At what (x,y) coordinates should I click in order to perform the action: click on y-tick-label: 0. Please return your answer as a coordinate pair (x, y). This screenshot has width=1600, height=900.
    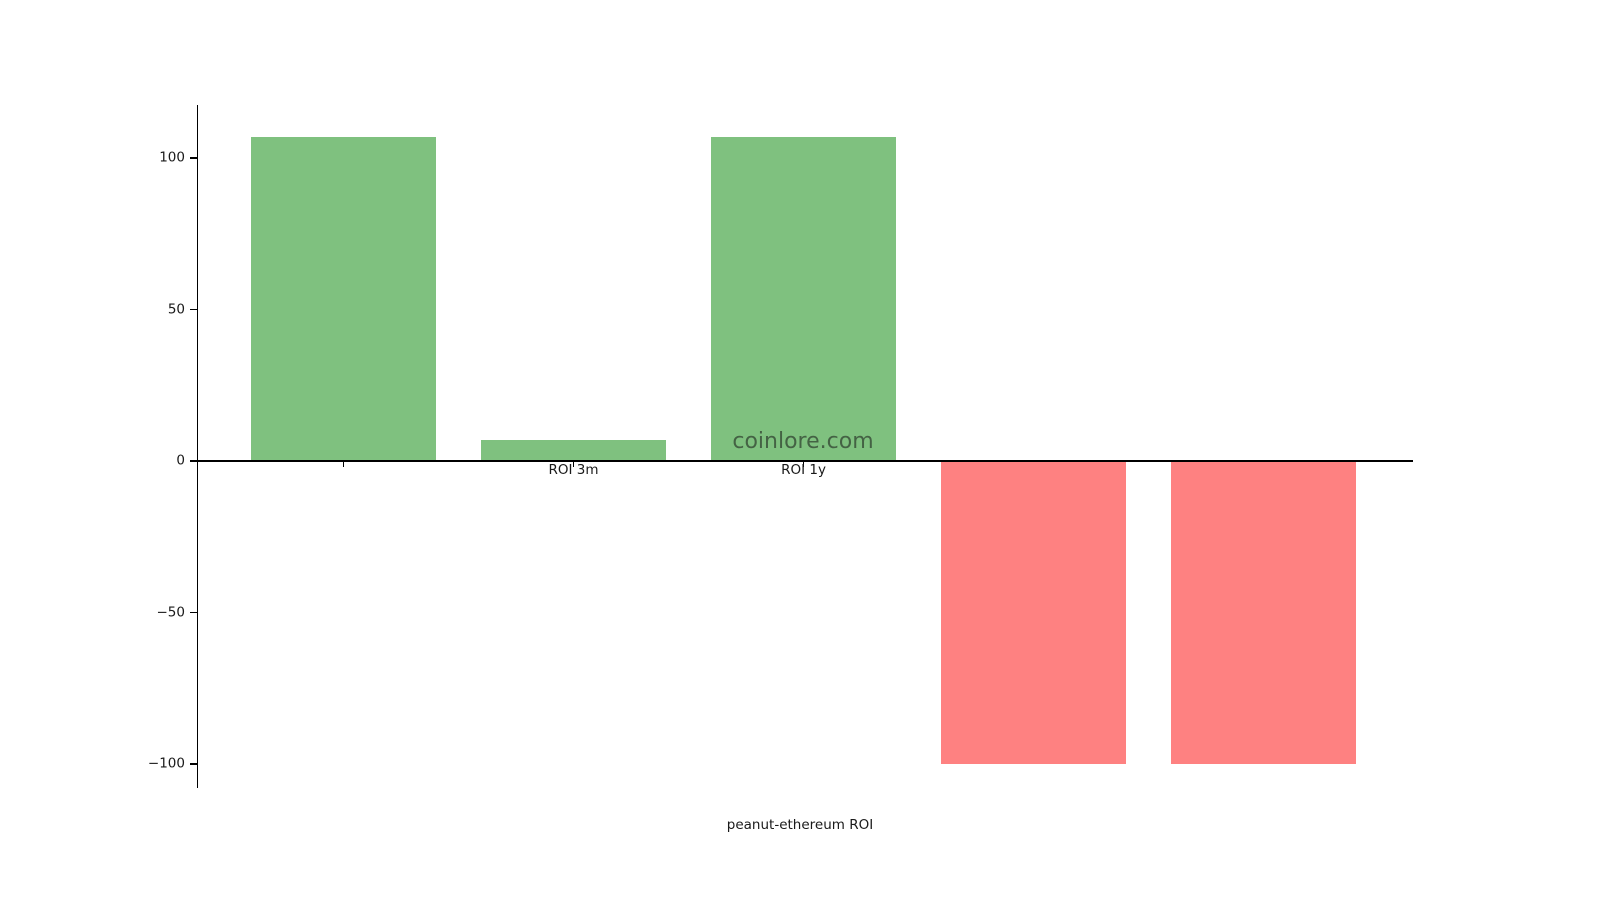
    Looking at the image, I should click on (180, 460).